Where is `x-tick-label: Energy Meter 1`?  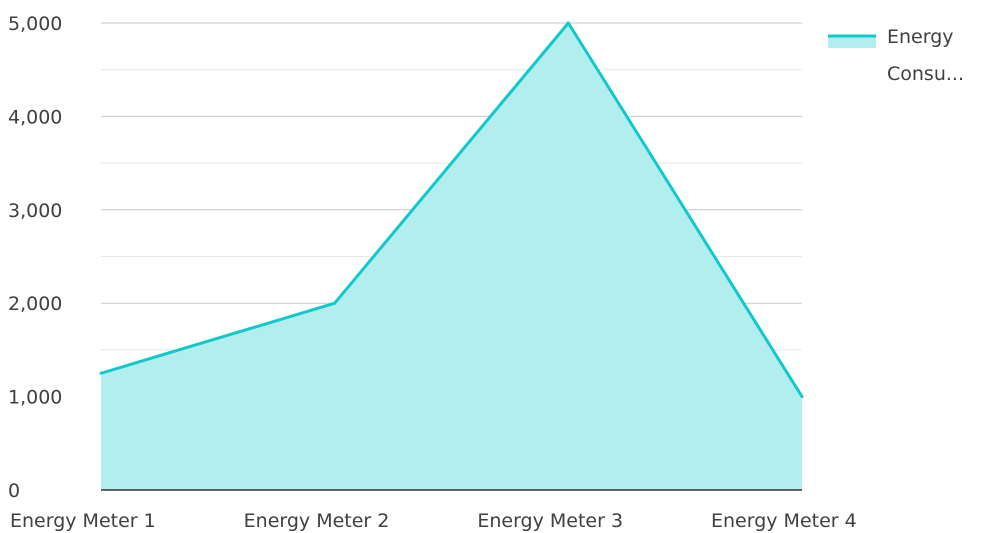
x-tick-label: Energy Meter 1 is located at coordinates (83, 521).